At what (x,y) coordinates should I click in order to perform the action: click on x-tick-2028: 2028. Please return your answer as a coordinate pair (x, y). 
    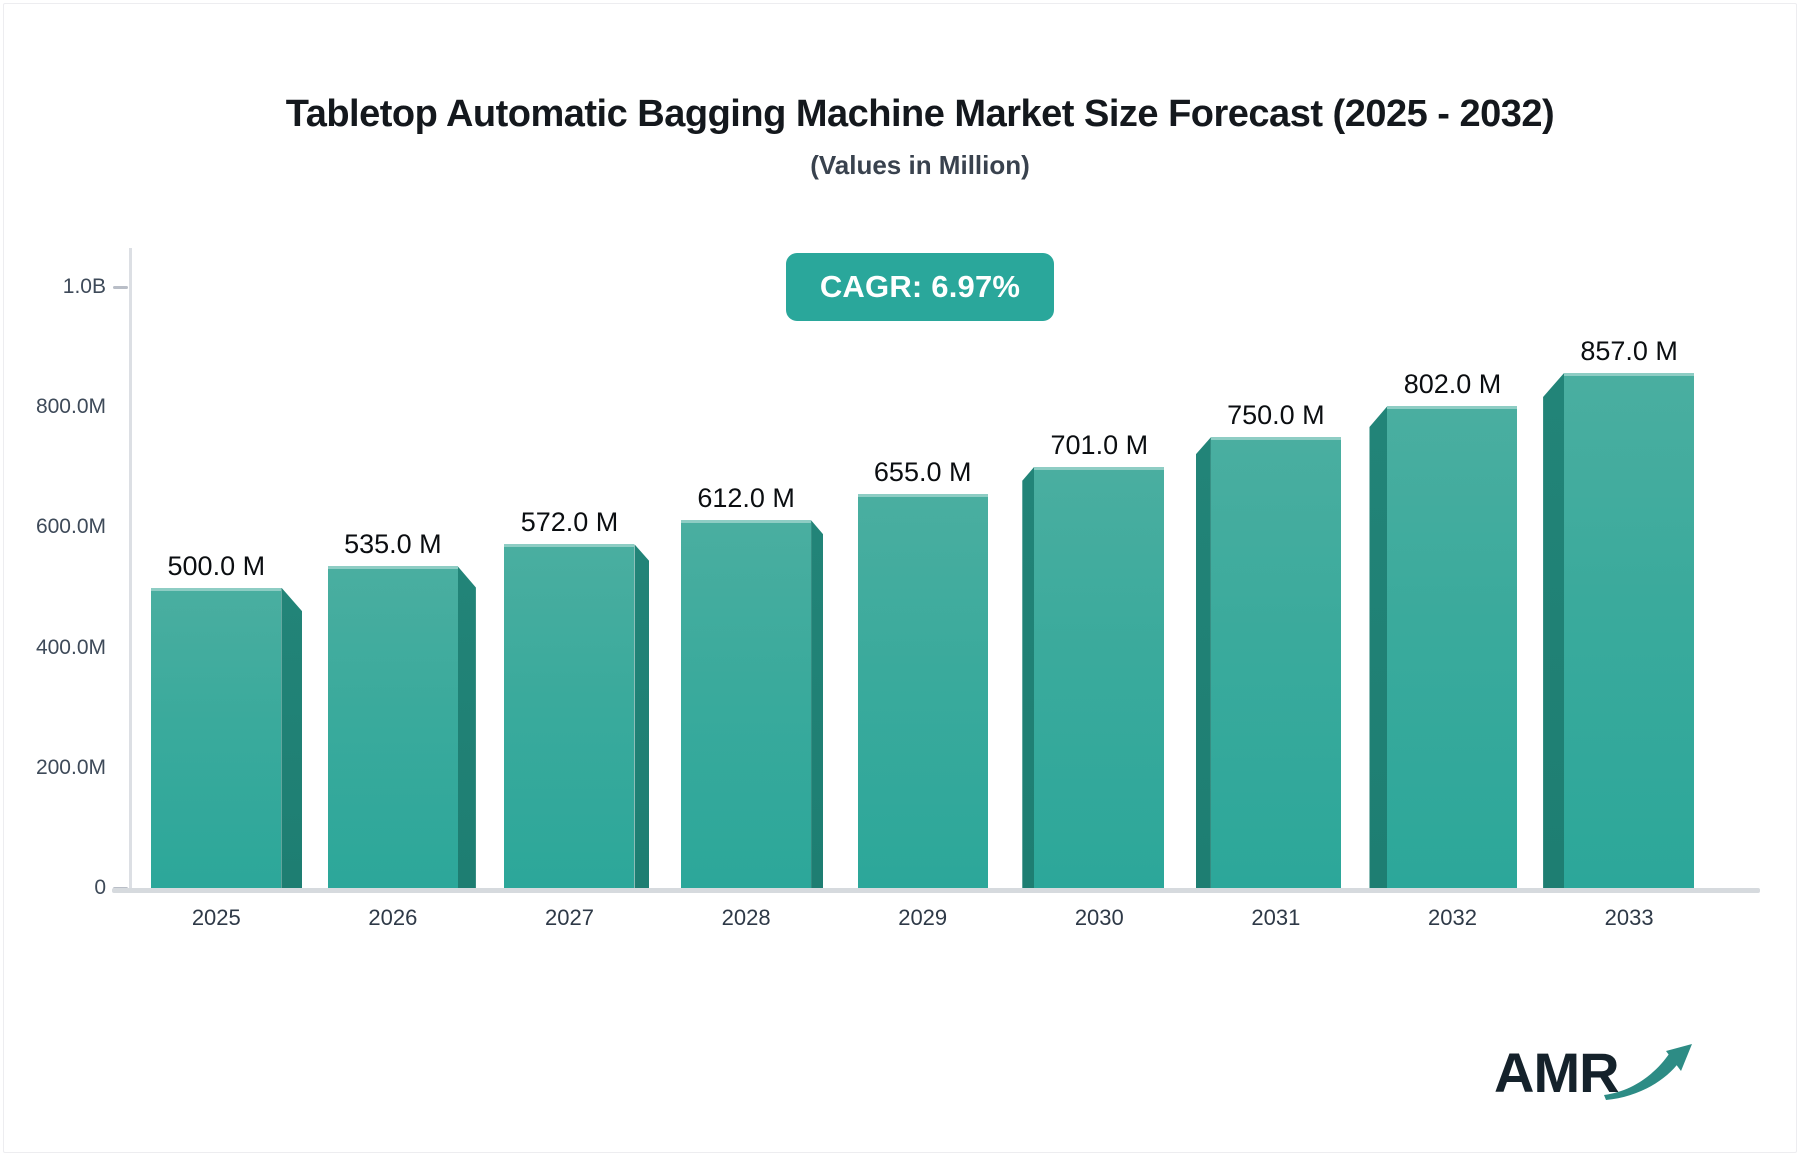
    Looking at the image, I should click on (746, 917).